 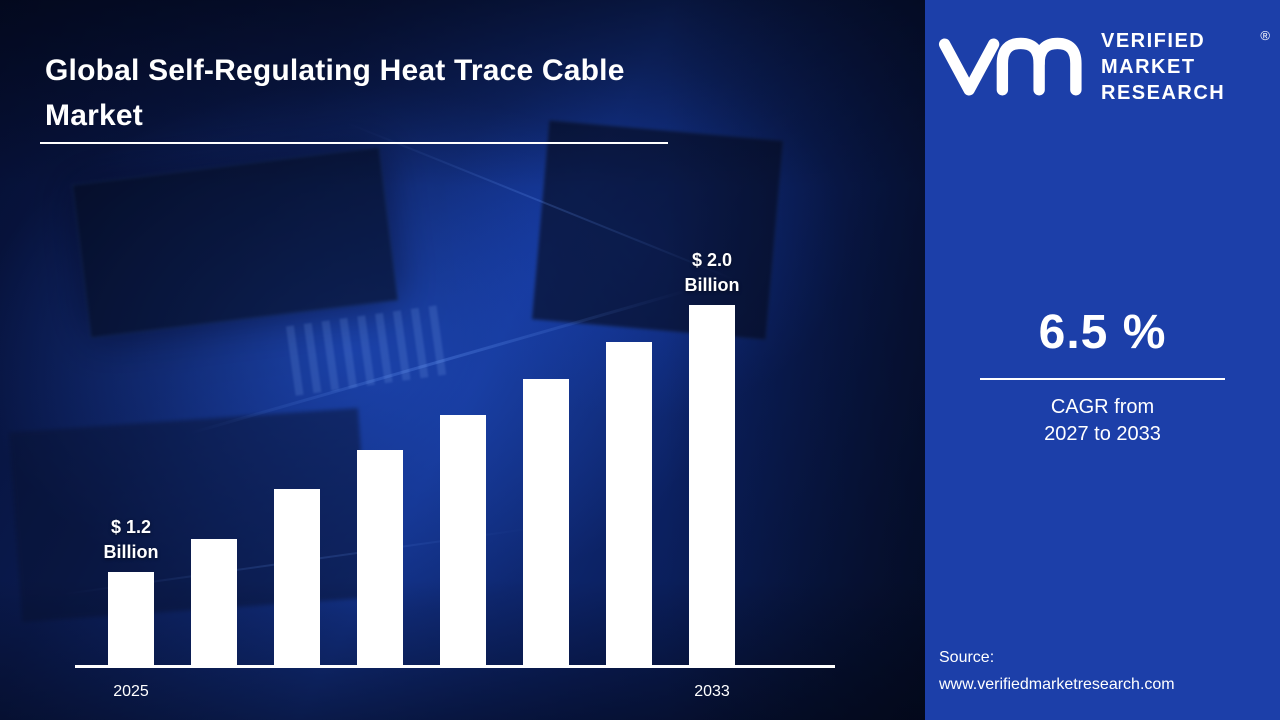 I want to click on bar-column: $ 1.2 Billion 2025, so click(x=131, y=474).